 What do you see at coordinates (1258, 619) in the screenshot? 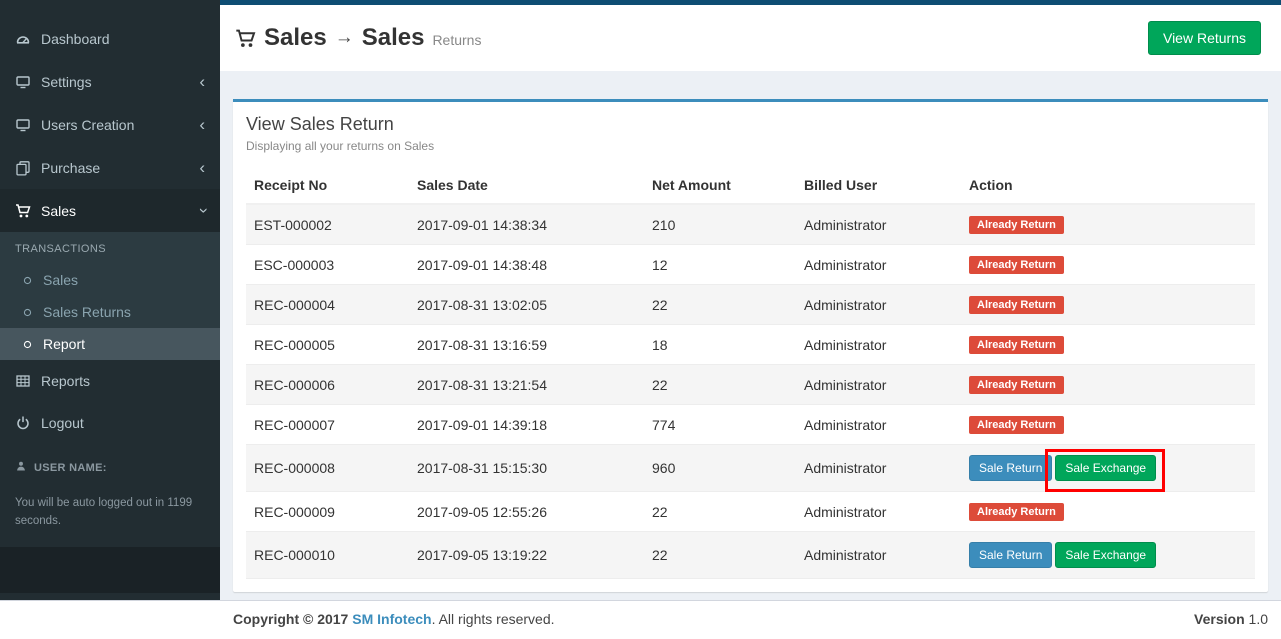
I see `version-value: 1.0` at bounding box center [1258, 619].